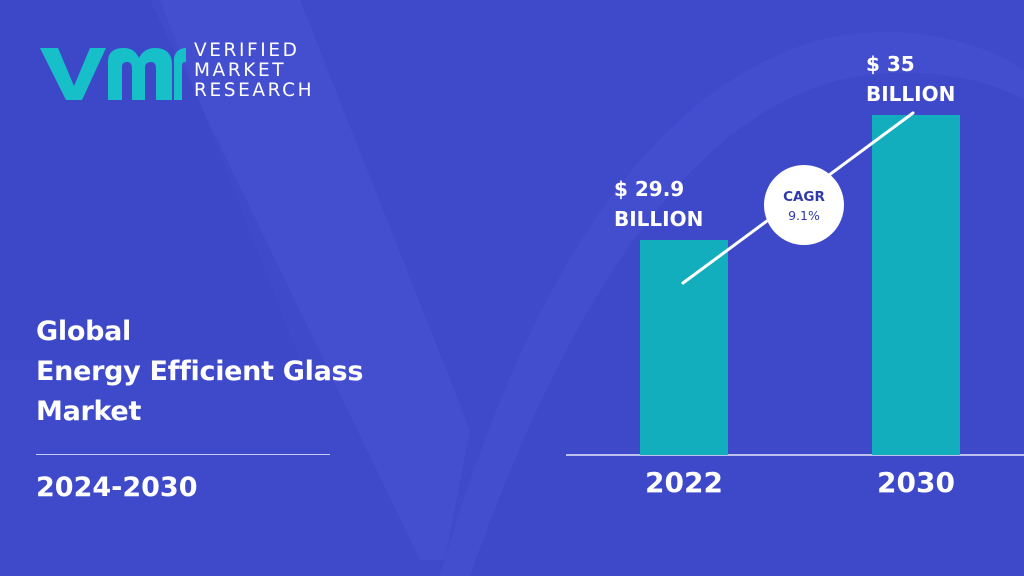 The image size is (1024, 576). Describe the element at coordinates (890, 64) in the screenshot. I see `value-label-2030-line-1: $ 35` at that location.